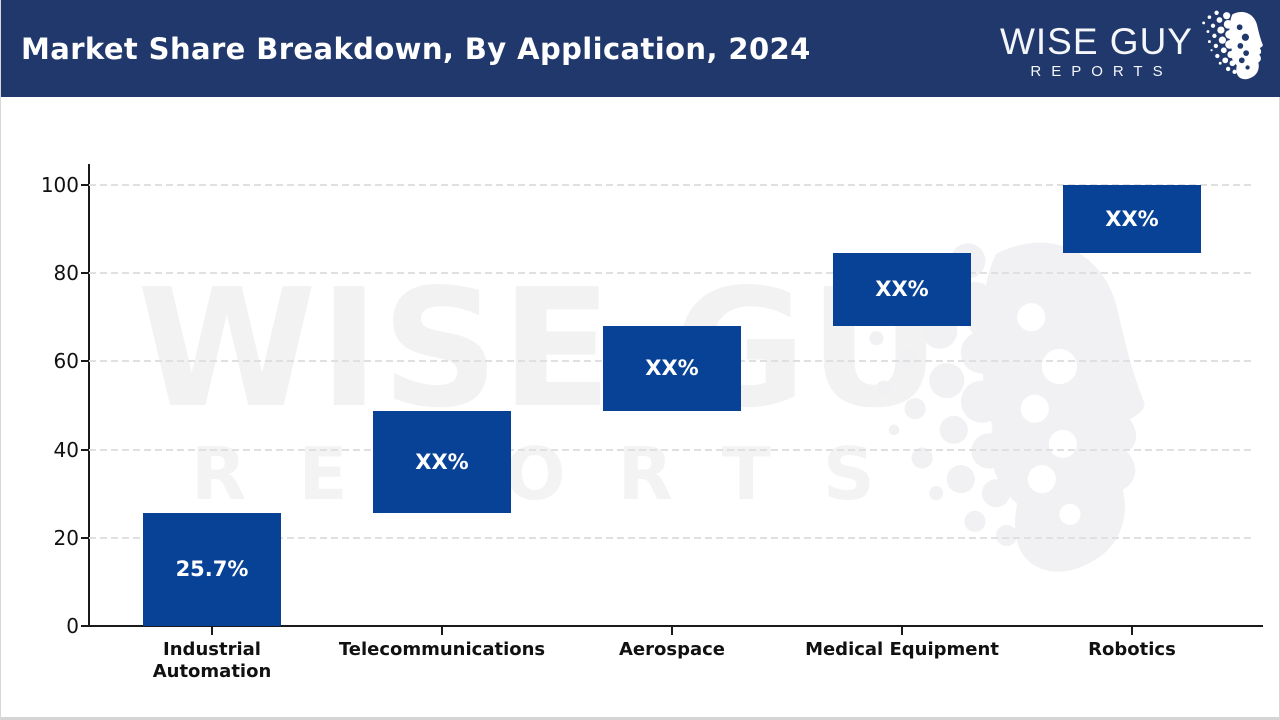 The image size is (1280, 720). I want to click on y-axis-tick-label: 0, so click(72, 626).